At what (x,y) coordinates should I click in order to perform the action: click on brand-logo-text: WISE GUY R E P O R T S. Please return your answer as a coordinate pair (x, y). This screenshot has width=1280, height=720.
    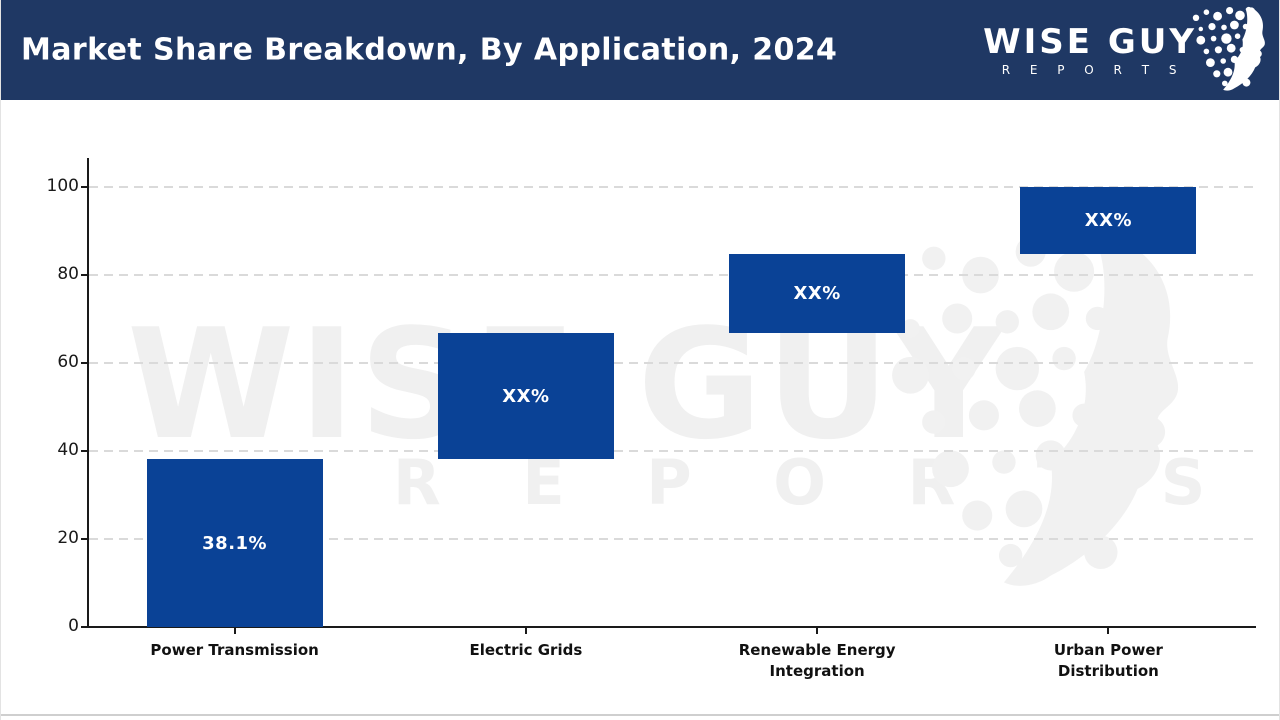
    Looking at the image, I should click on (1090, 49).